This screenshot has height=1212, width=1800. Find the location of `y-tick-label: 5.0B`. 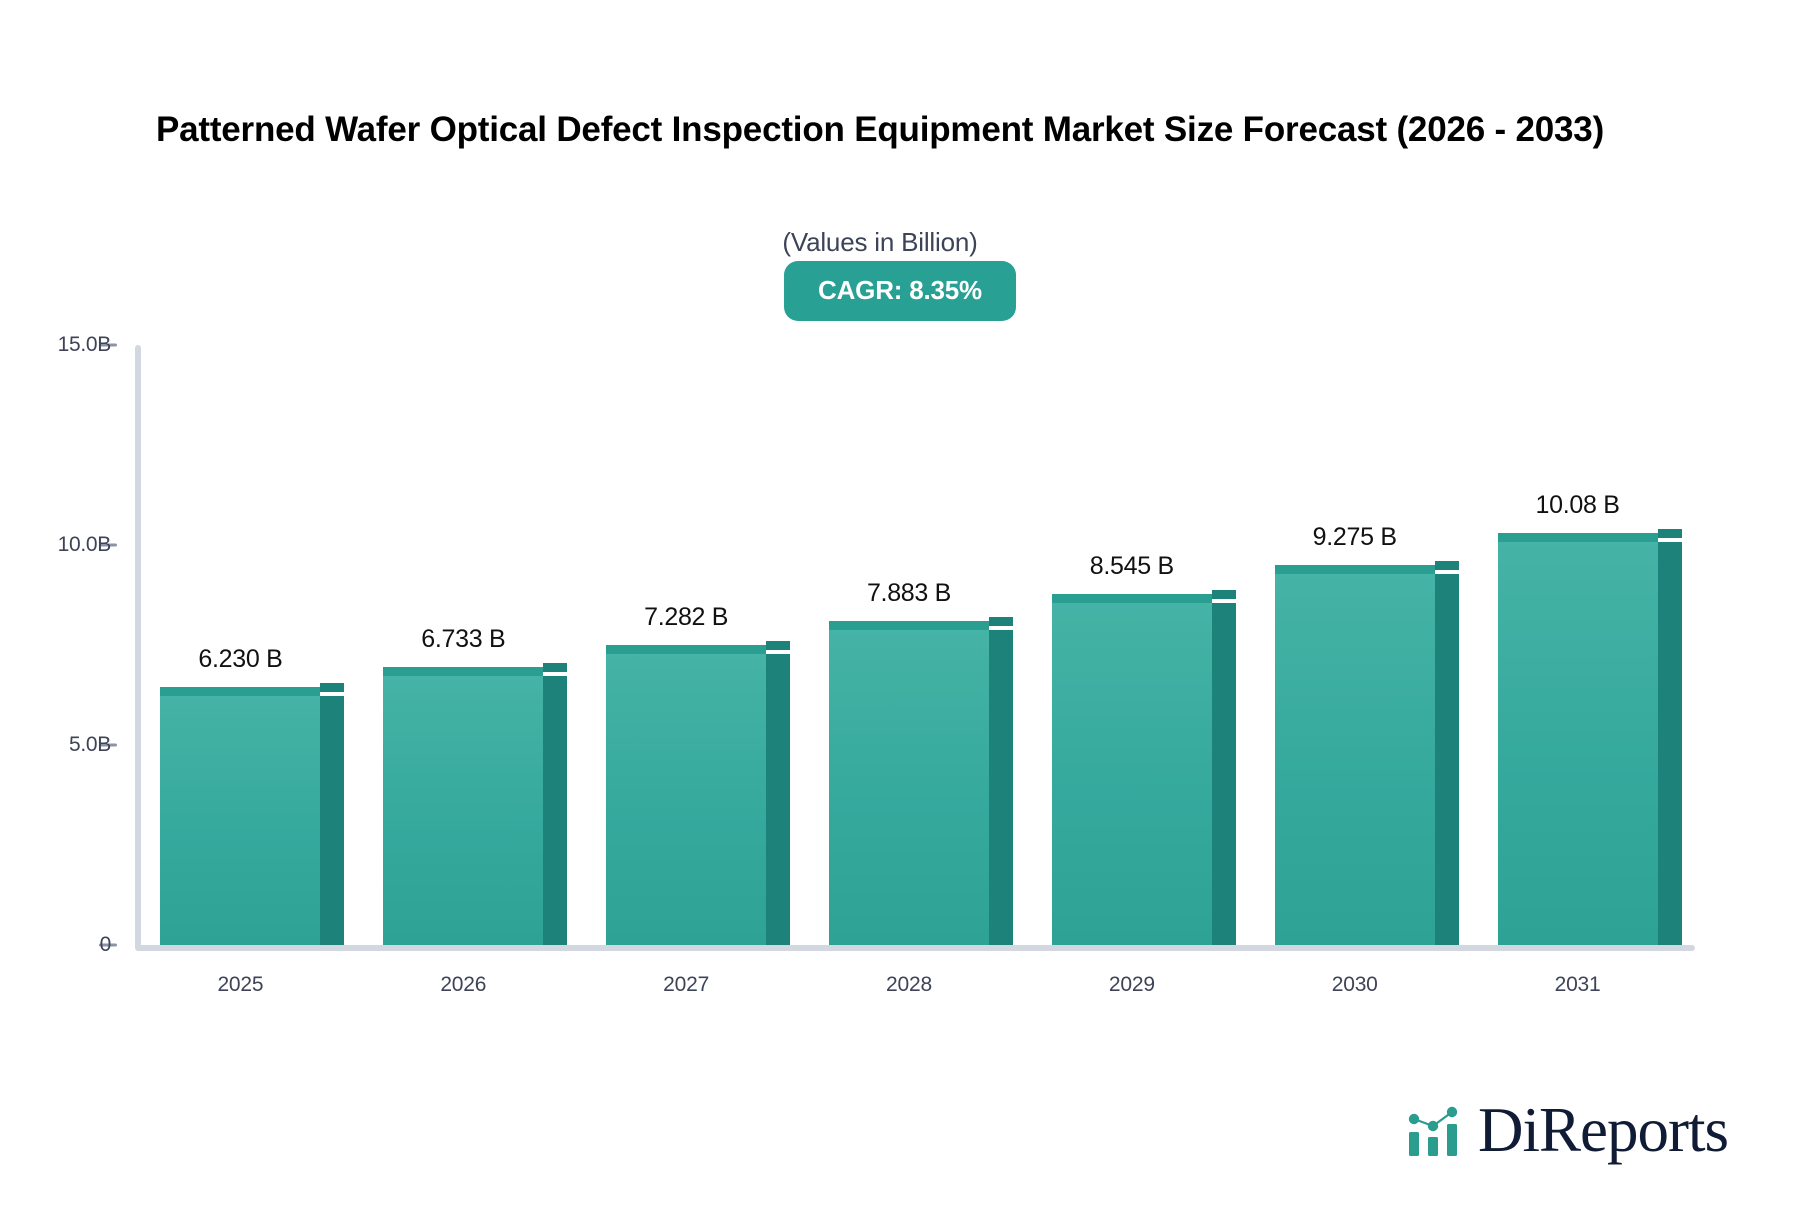

y-tick-label: 5.0B is located at coordinates (90, 744).